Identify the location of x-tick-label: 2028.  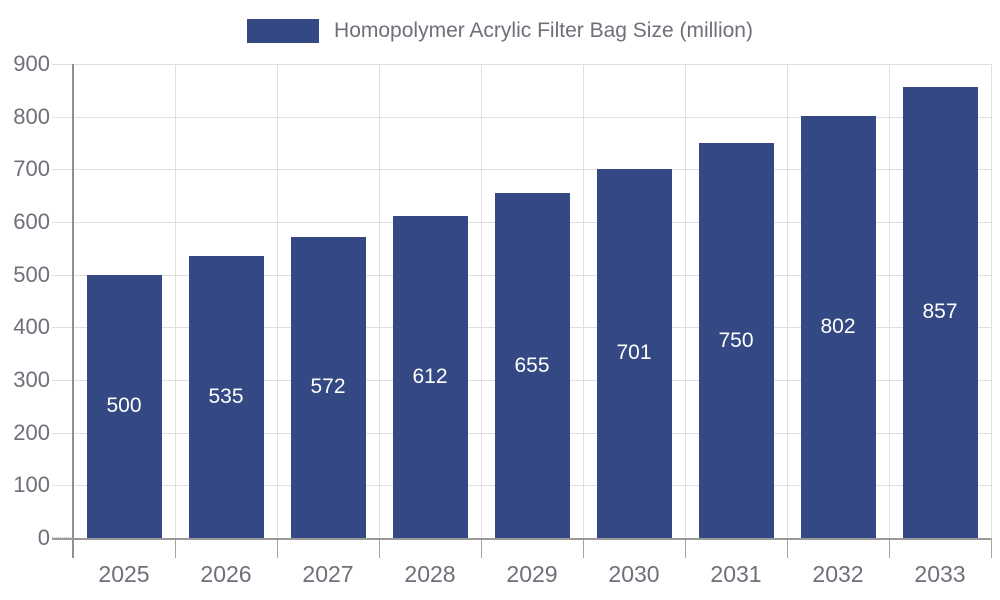
(430, 574).